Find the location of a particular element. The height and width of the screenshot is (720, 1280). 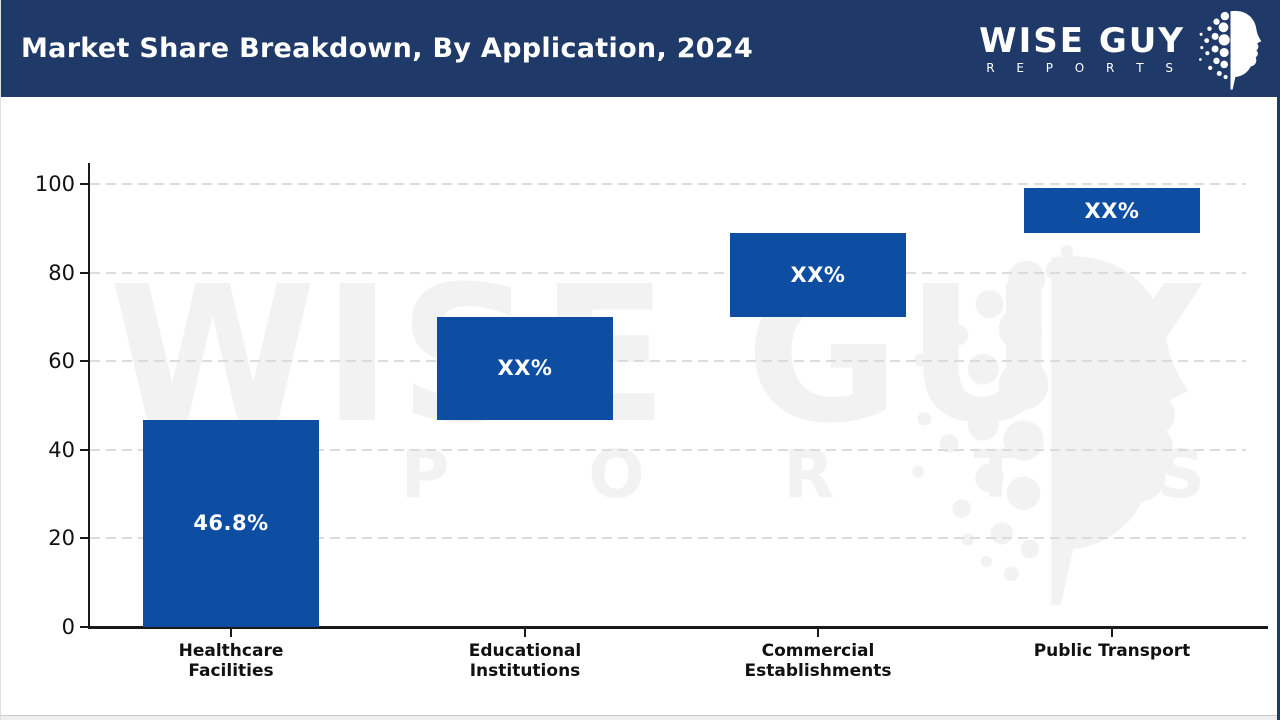

x-category-label-educational-institutions: Educational Institutions is located at coordinates (525, 661).